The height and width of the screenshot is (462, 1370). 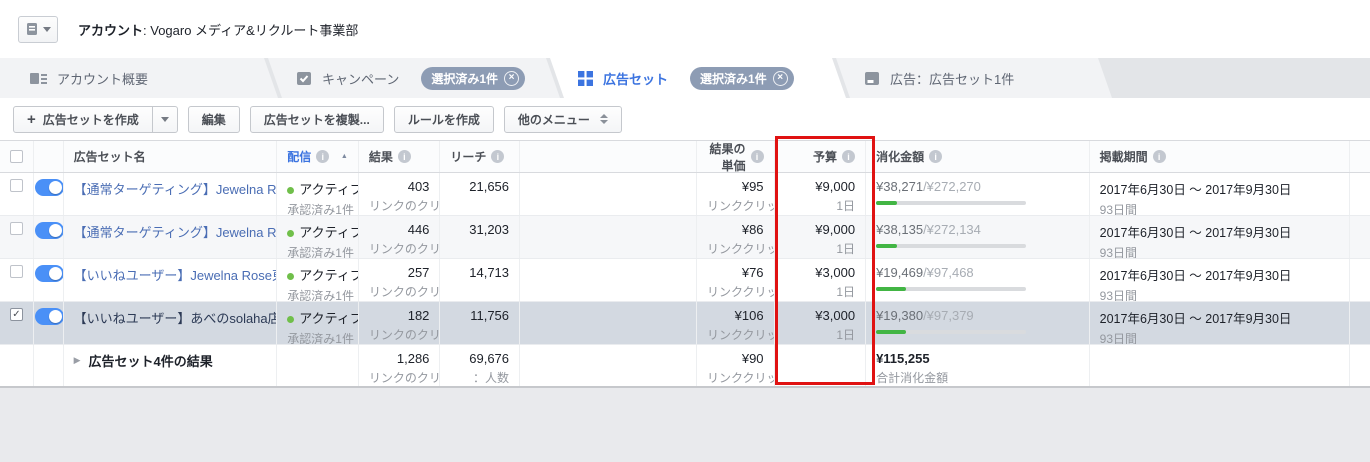 I want to click on cell-summary-label: ▶ 広告セット4件の結果, so click(x=169, y=365).